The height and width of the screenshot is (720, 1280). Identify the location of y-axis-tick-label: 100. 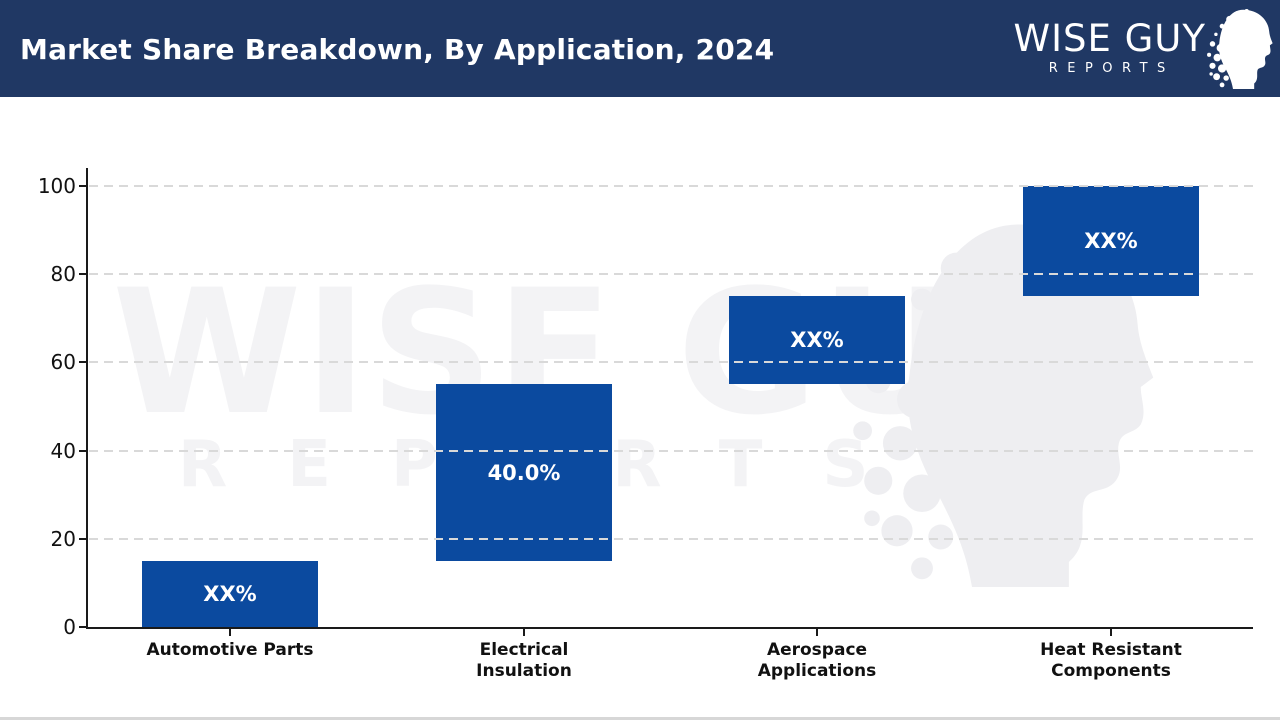
(56, 186).